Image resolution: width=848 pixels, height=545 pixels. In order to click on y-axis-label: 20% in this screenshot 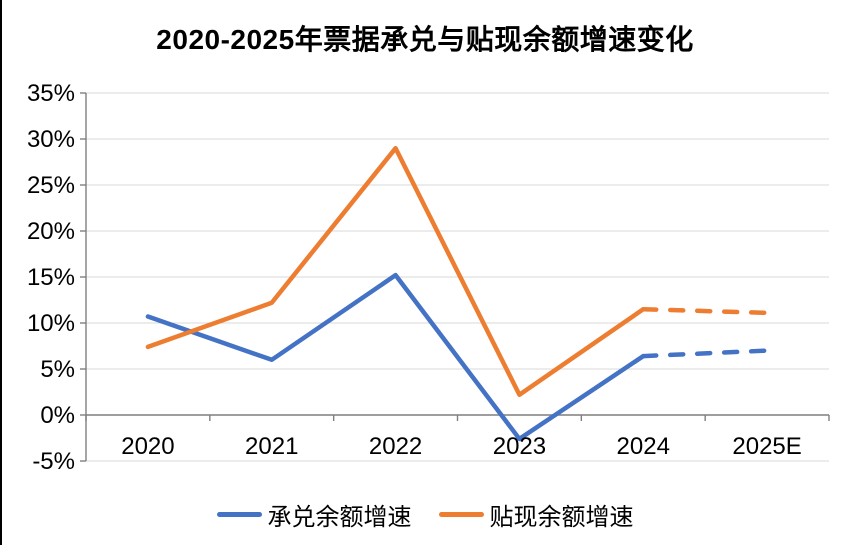, I will do `click(51, 231)`.